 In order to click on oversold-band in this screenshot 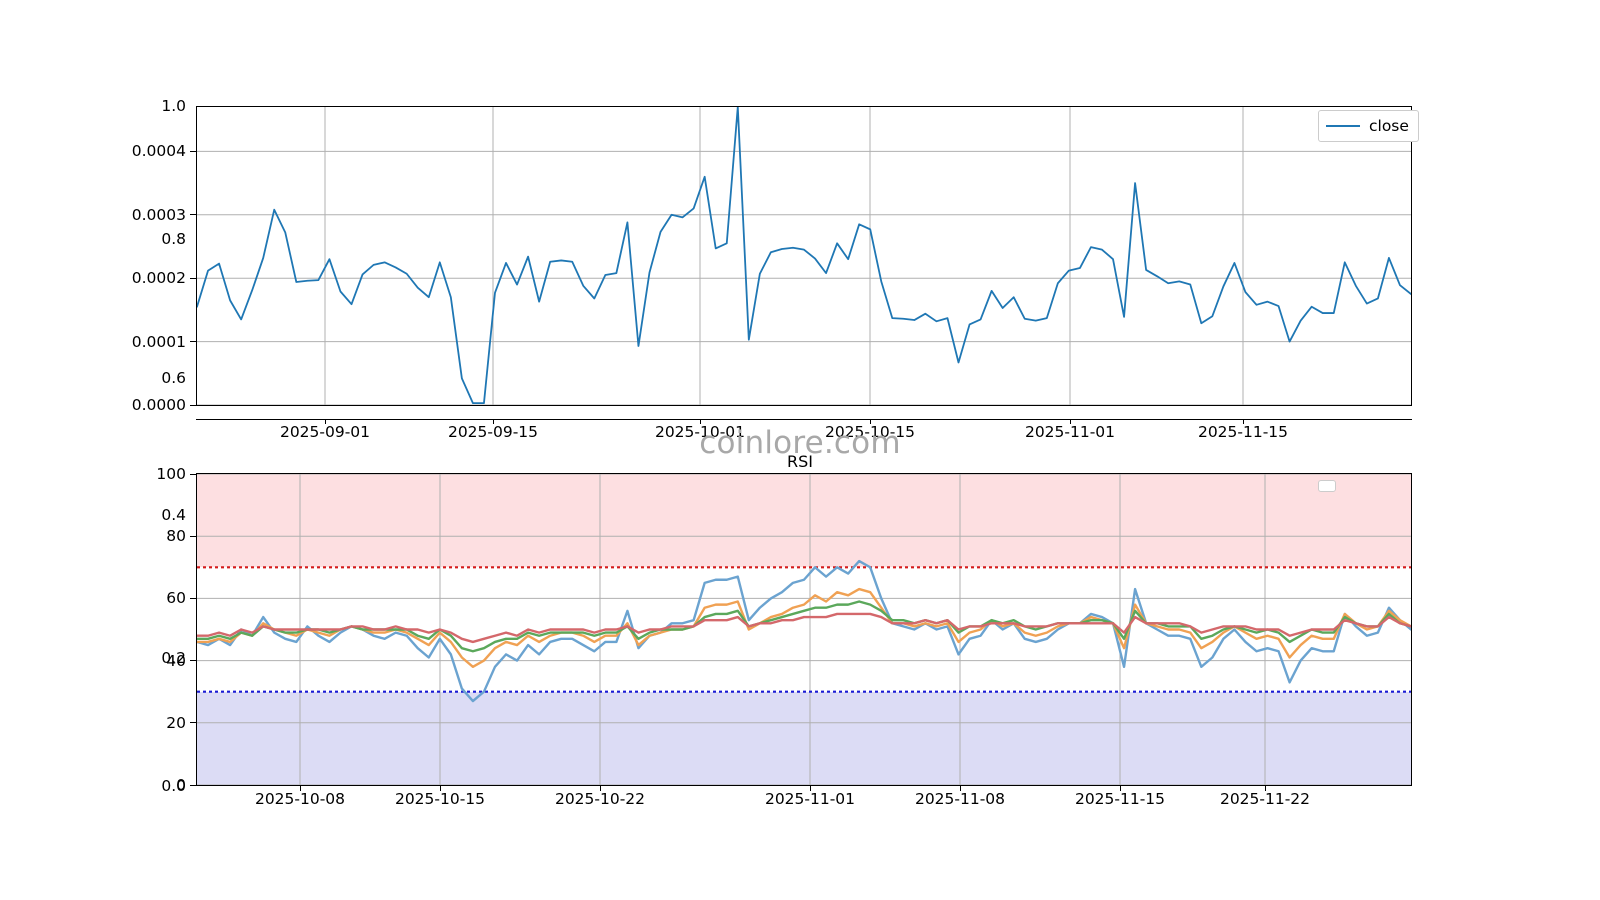, I will do `click(804, 738)`.